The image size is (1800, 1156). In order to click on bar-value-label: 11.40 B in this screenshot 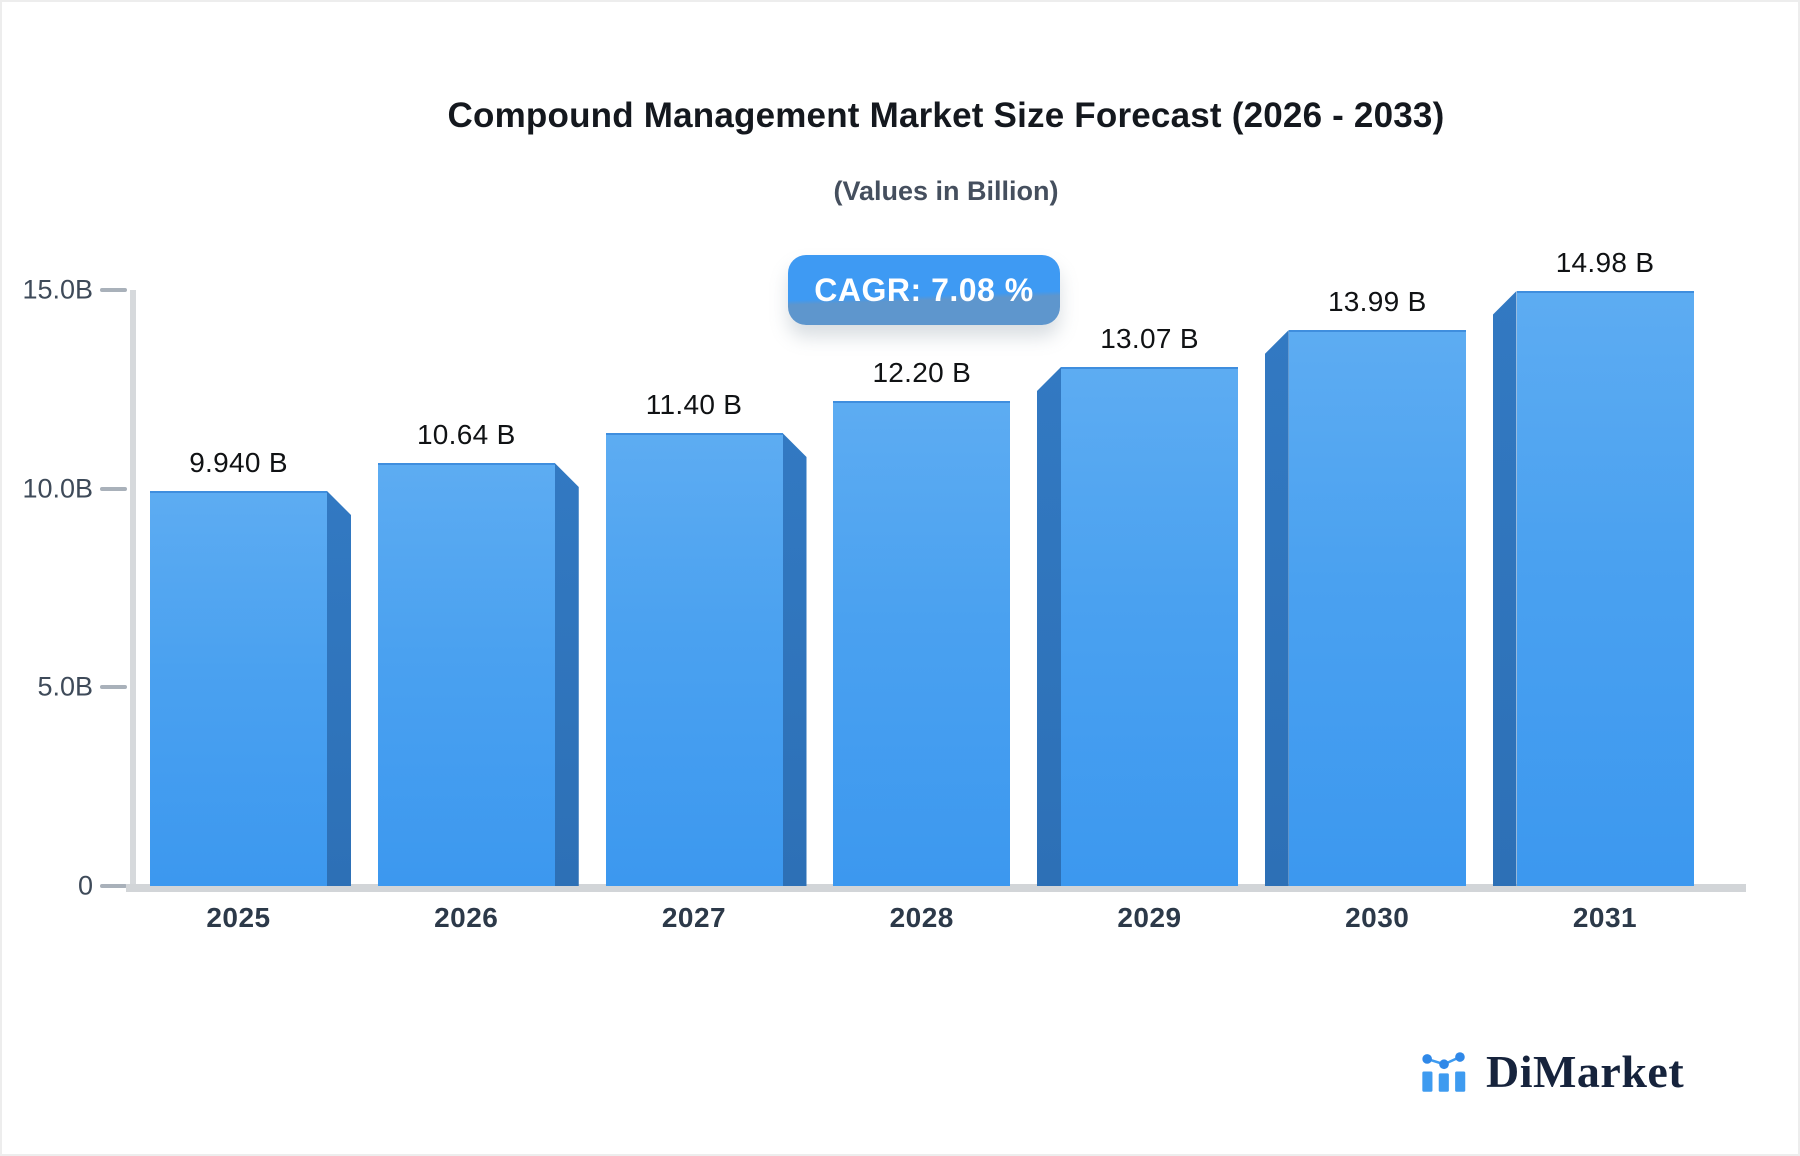, I will do `click(694, 404)`.